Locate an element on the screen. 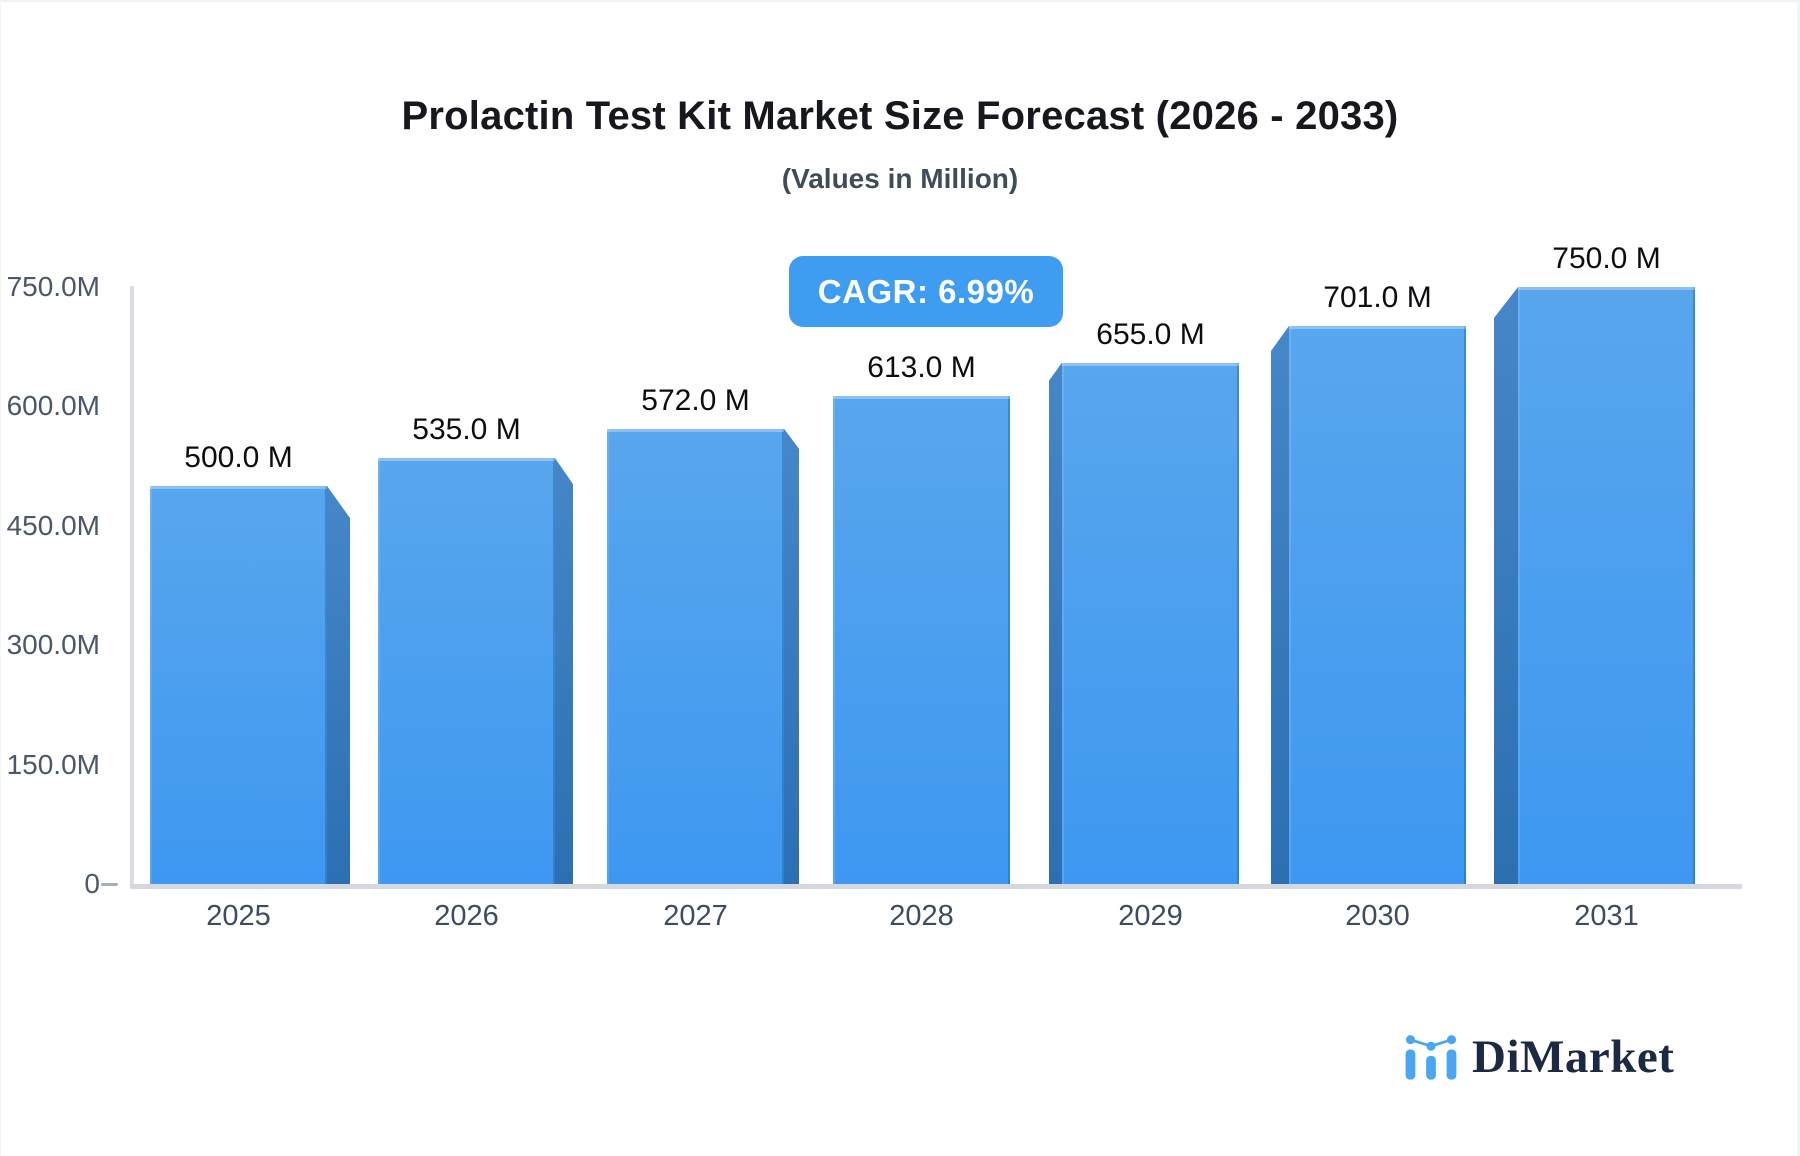 Image resolution: width=1800 pixels, height=1156 pixels. bar-value-label: 613.0 M is located at coordinates (921, 368).